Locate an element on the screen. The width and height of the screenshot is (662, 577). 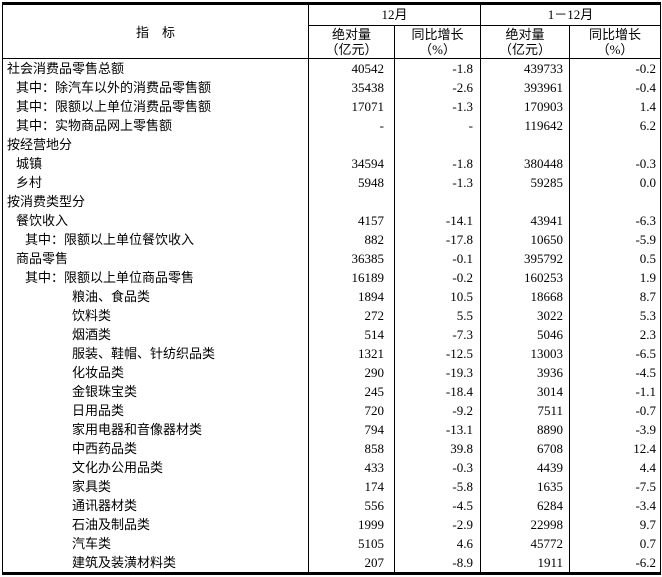
ytd-growth-cell: 0.0 is located at coordinates (615, 182).